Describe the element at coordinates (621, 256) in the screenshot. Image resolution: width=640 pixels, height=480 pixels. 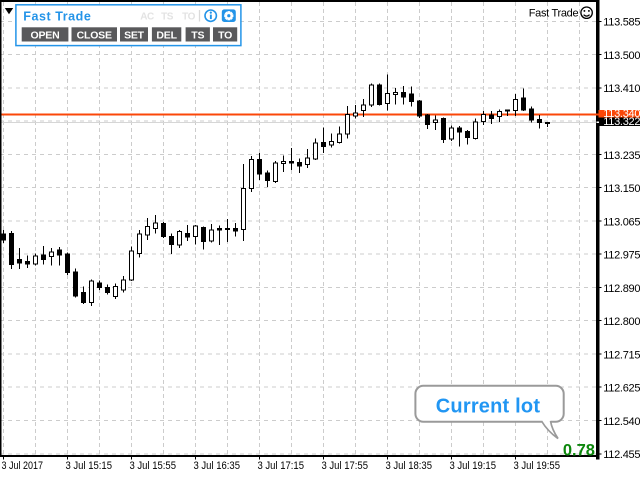
I see `svg-text: 112.975` at that location.